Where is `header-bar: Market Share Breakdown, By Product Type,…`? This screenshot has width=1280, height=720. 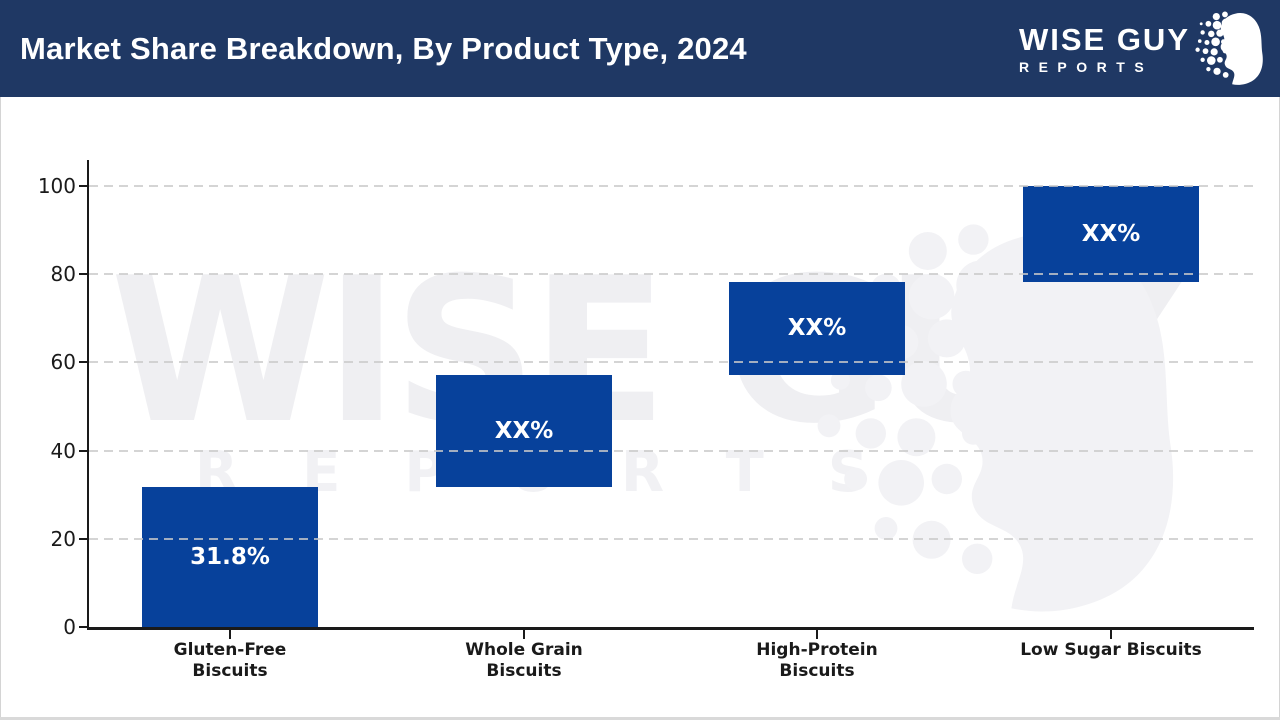
header-bar: Market Share Breakdown, By Product Type,… is located at coordinates (640, 48).